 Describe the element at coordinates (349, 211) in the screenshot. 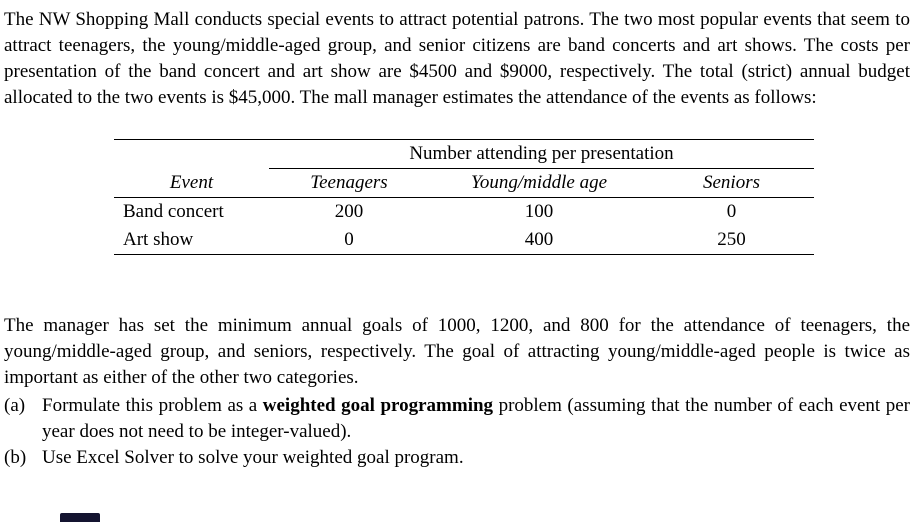

I see `cell-band-teenagers: 200` at that location.